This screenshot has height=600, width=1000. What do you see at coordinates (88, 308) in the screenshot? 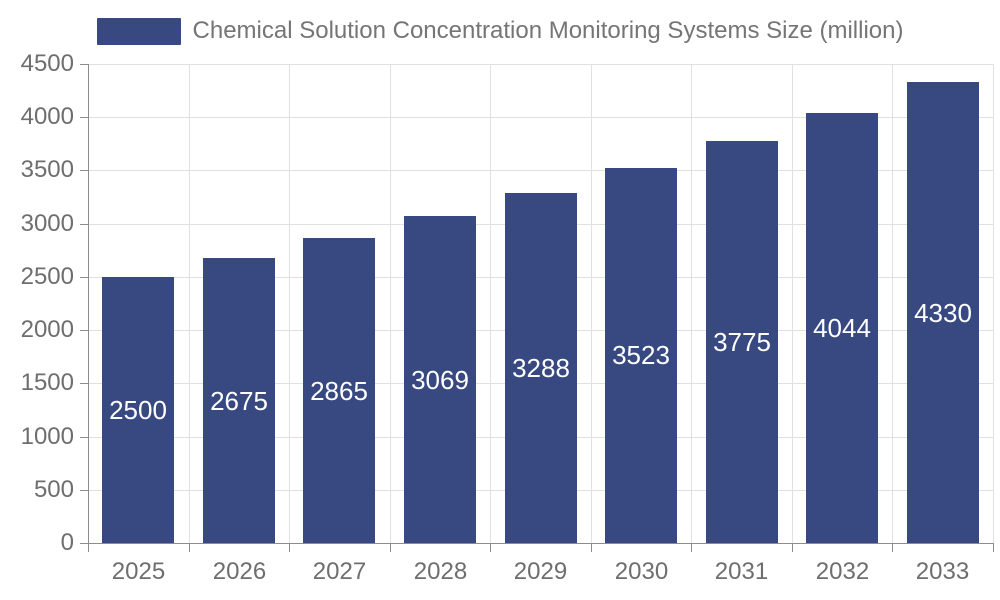
I see `y-axis-line` at bounding box center [88, 308].